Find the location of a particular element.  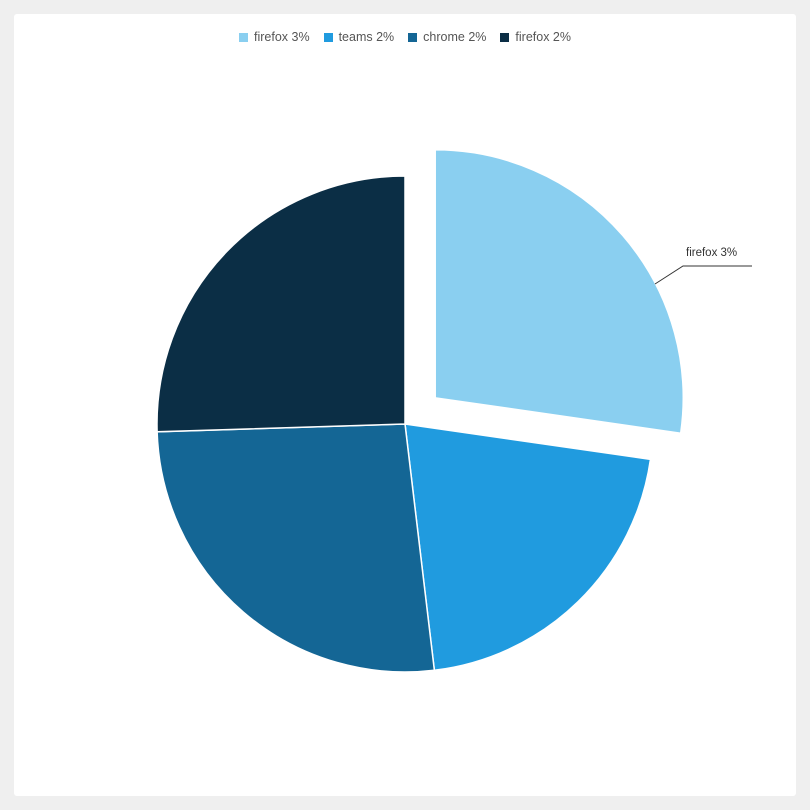

legend-item: chrome 2% is located at coordinates (447, 37).